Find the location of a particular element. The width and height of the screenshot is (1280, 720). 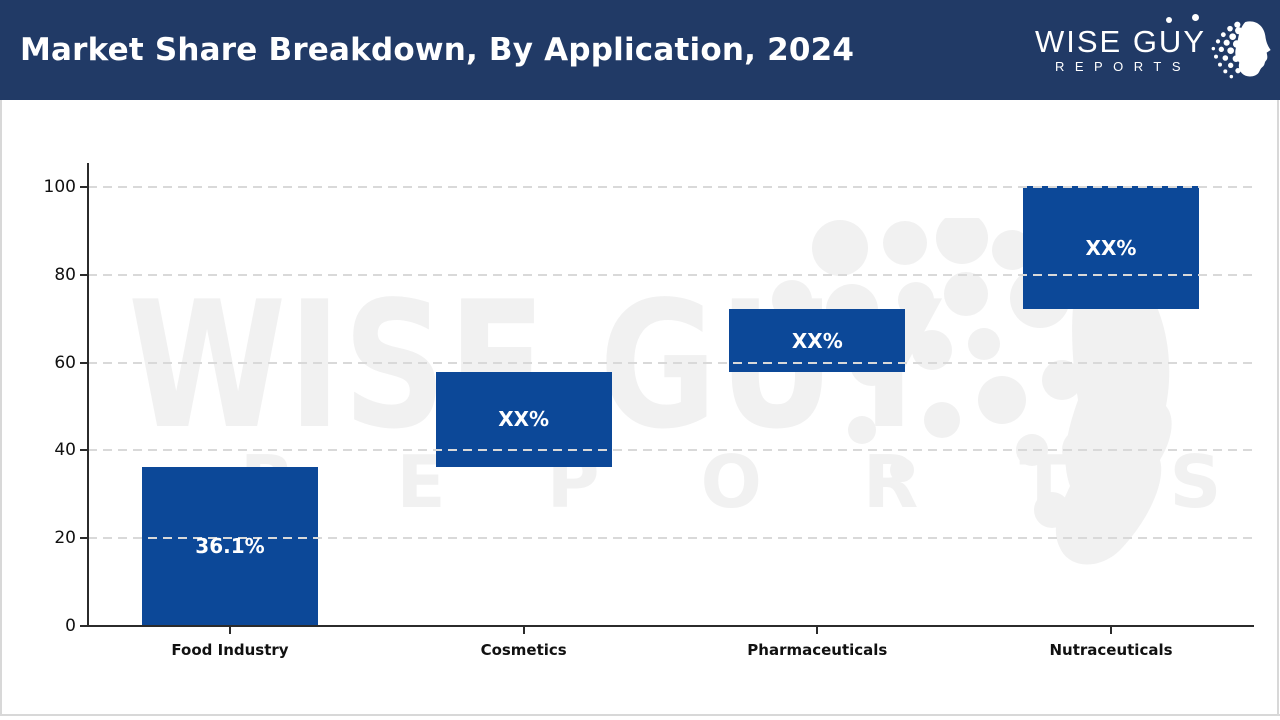

frame-border-bottom is located at coordinates (640, 715).